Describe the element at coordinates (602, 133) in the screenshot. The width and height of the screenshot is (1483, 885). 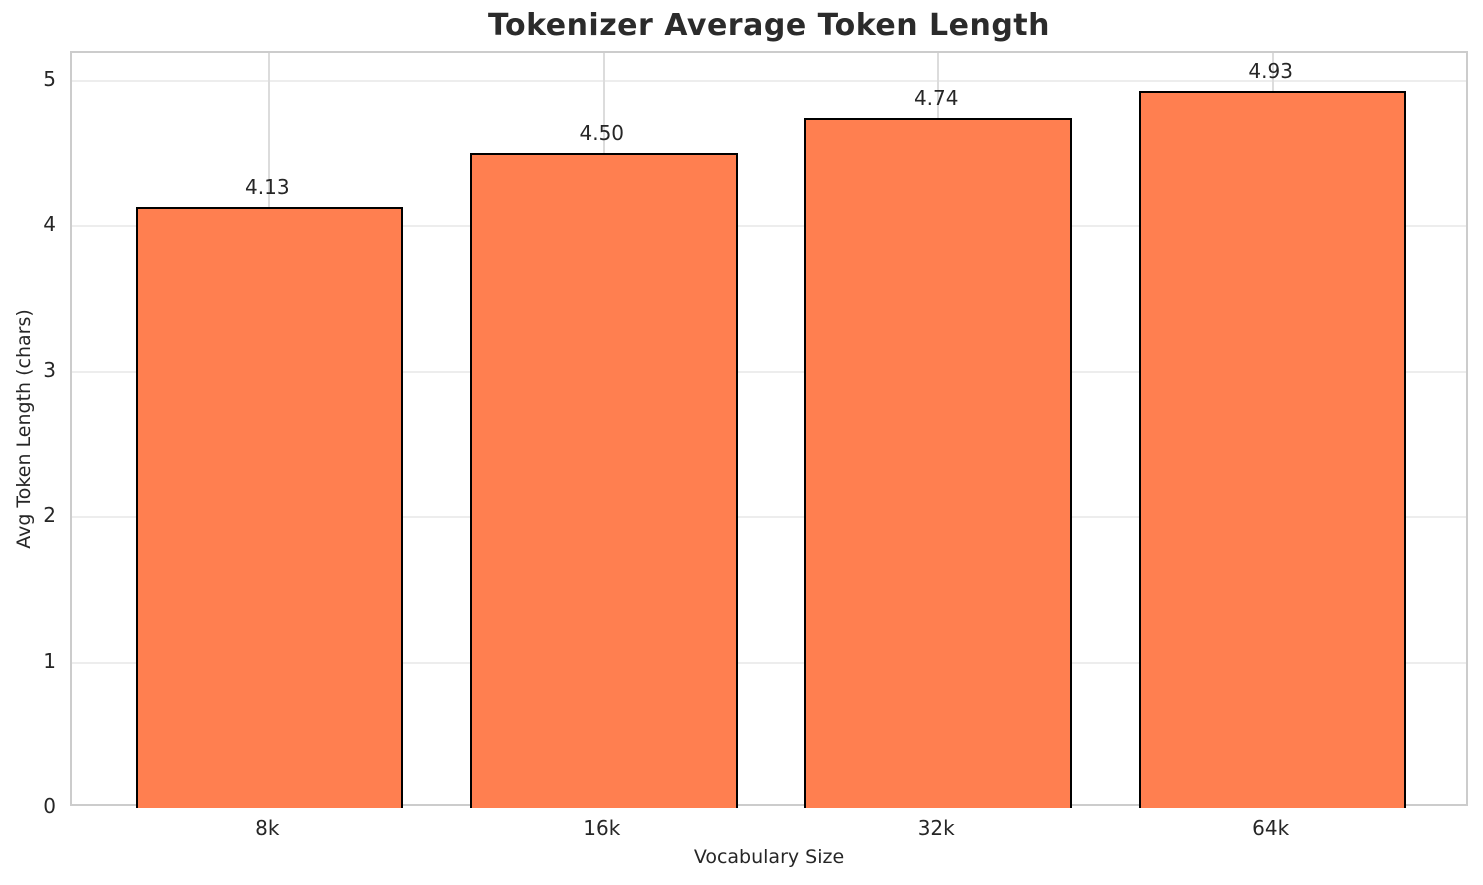
I see `bar-value-label: 4.50` at that location.